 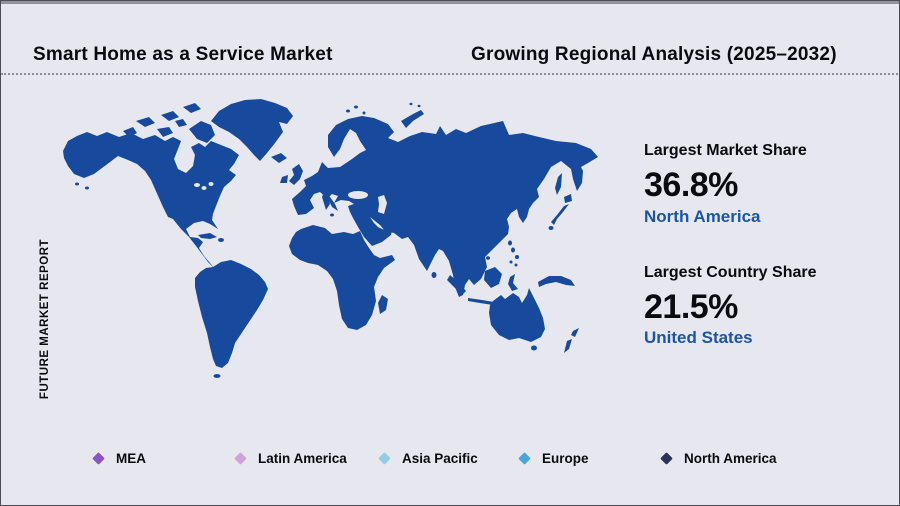 What do you see at coordinates (440, 458) in the screenshot?
I see `legend-label: Asia Pacific` at bounding box center [440, 458].